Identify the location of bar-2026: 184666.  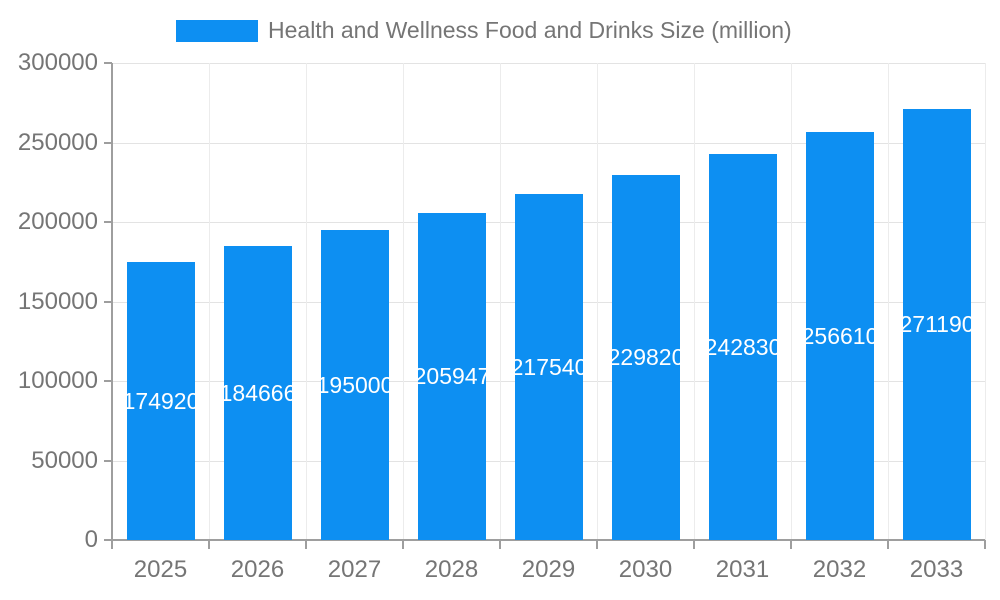
(258, 393).